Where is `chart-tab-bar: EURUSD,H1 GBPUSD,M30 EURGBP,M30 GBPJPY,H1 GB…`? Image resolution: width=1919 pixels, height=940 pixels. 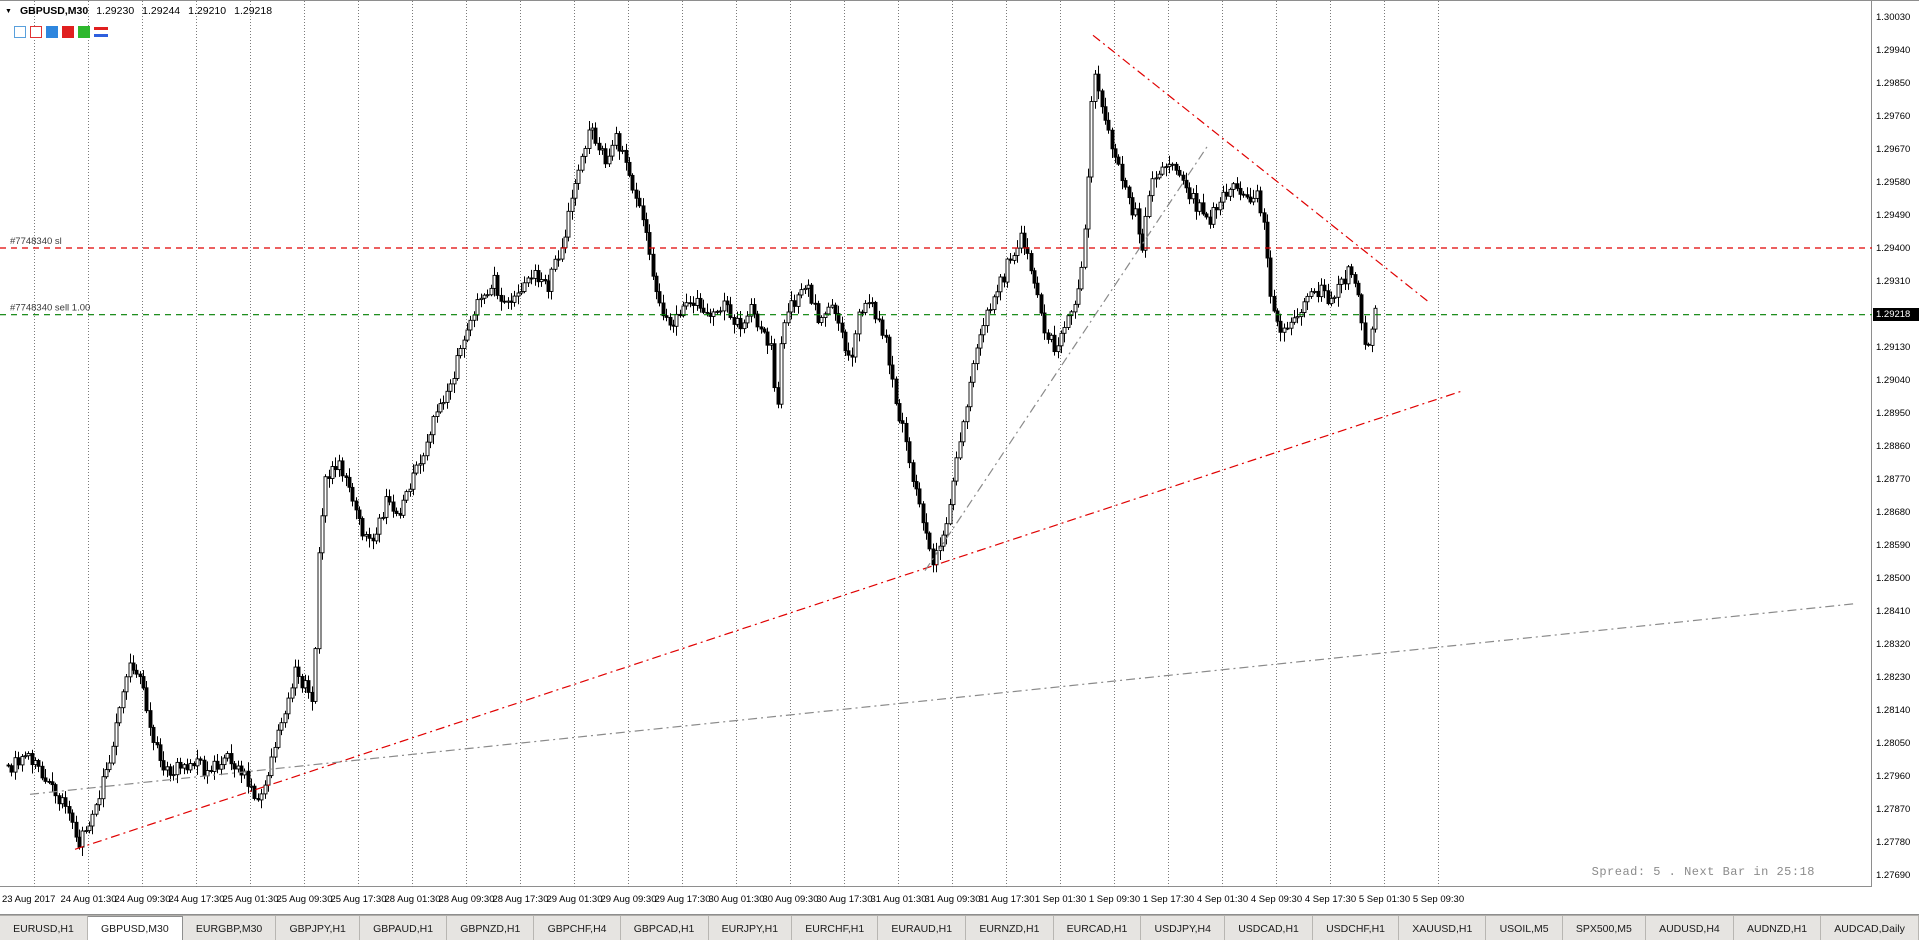
chart-tab-bar: EURUSD,H1 GBPUSD,M30 EURGBP,M30 GBPJPY,H1 GB… is located at coordinates (959, 927).